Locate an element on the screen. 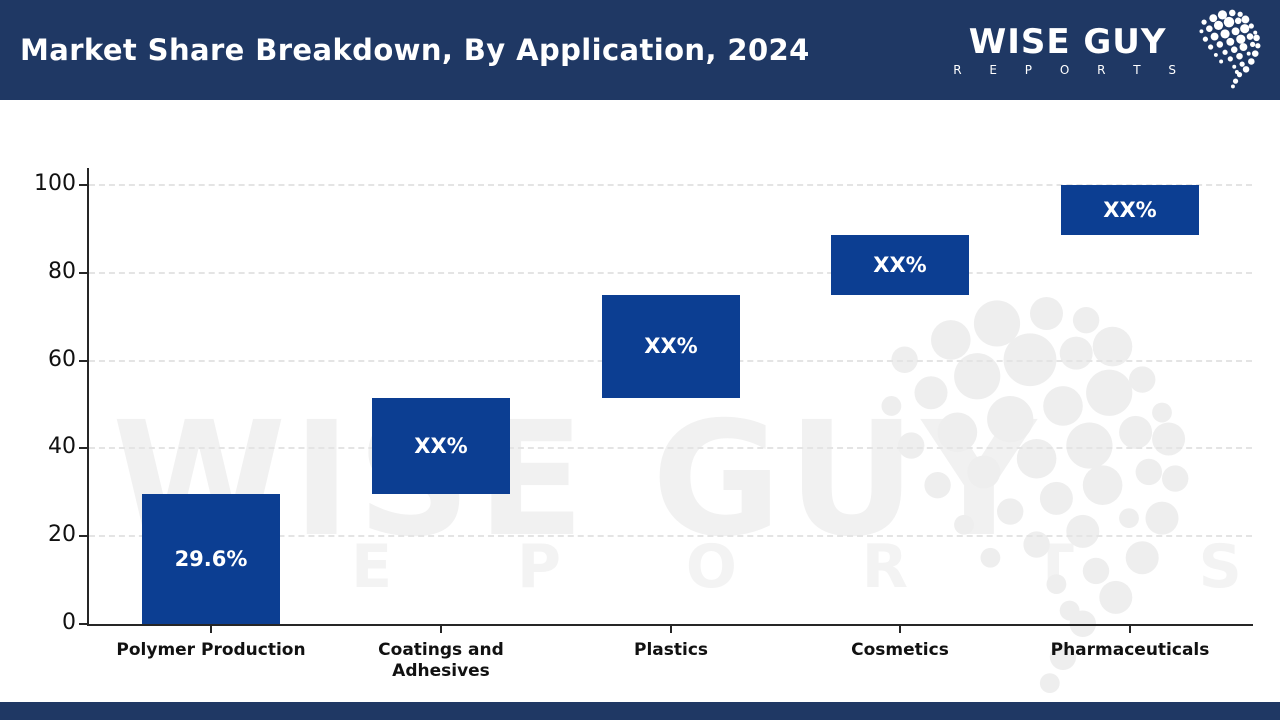 The image size is (1280, 720). x-tick-mark-cosmetics is located at coordinates (900, 629).